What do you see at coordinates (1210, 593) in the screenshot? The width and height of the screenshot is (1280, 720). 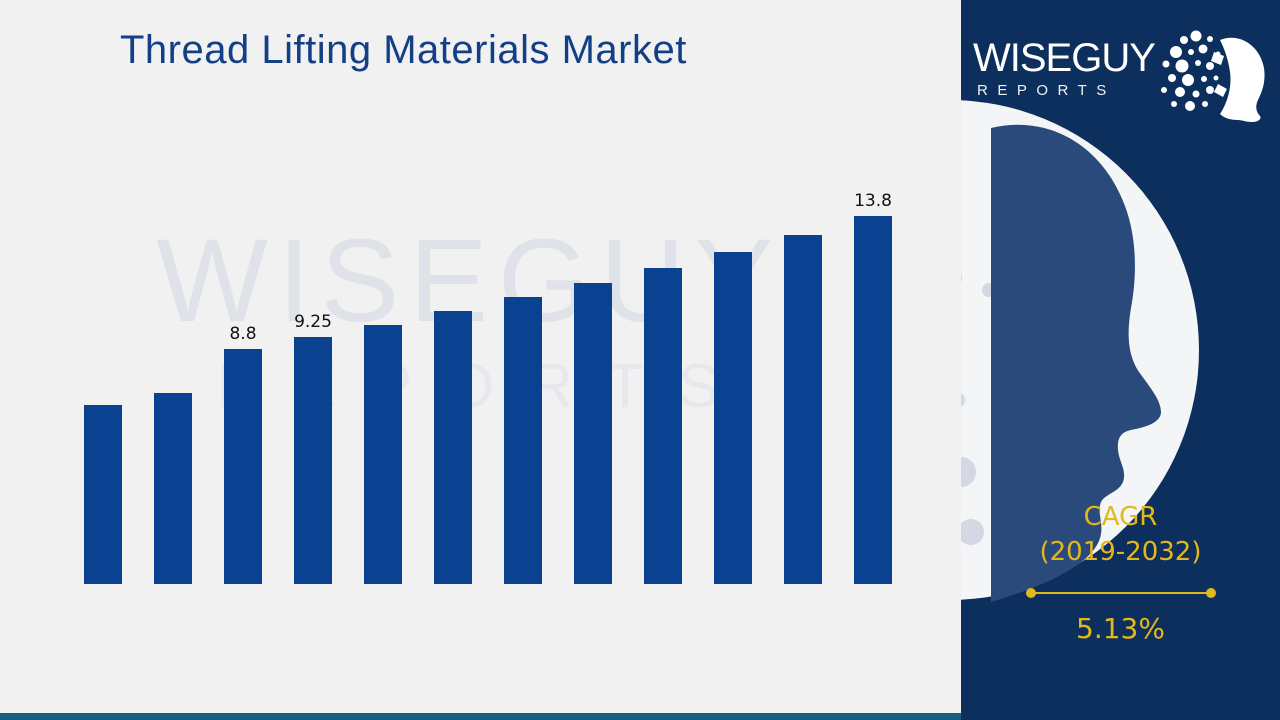 I see `divider-dot-right` at bounding box center [1210, 593].